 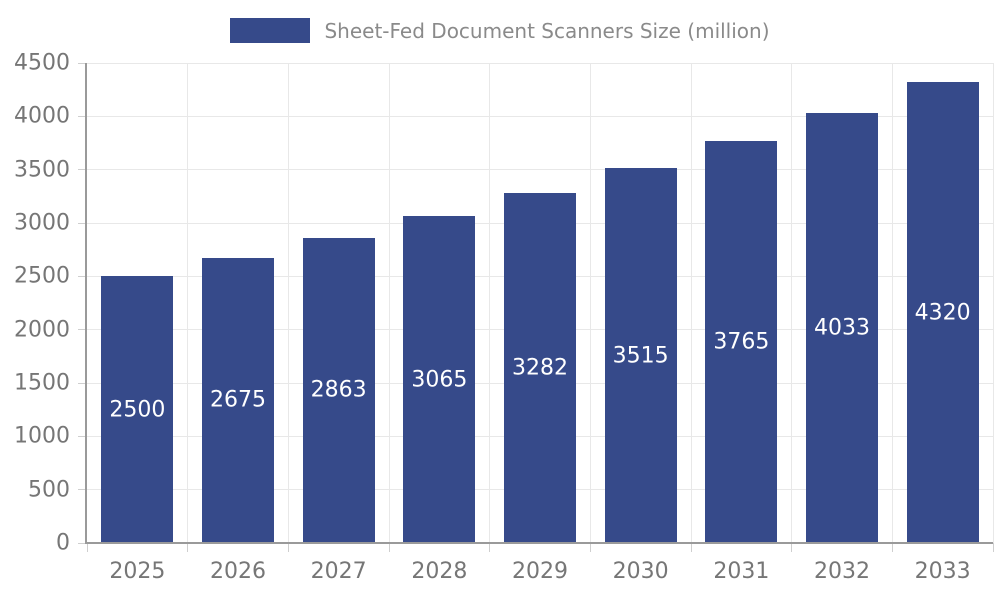 I want to click on y-tick-label: 0, so click(x=63, y=543).